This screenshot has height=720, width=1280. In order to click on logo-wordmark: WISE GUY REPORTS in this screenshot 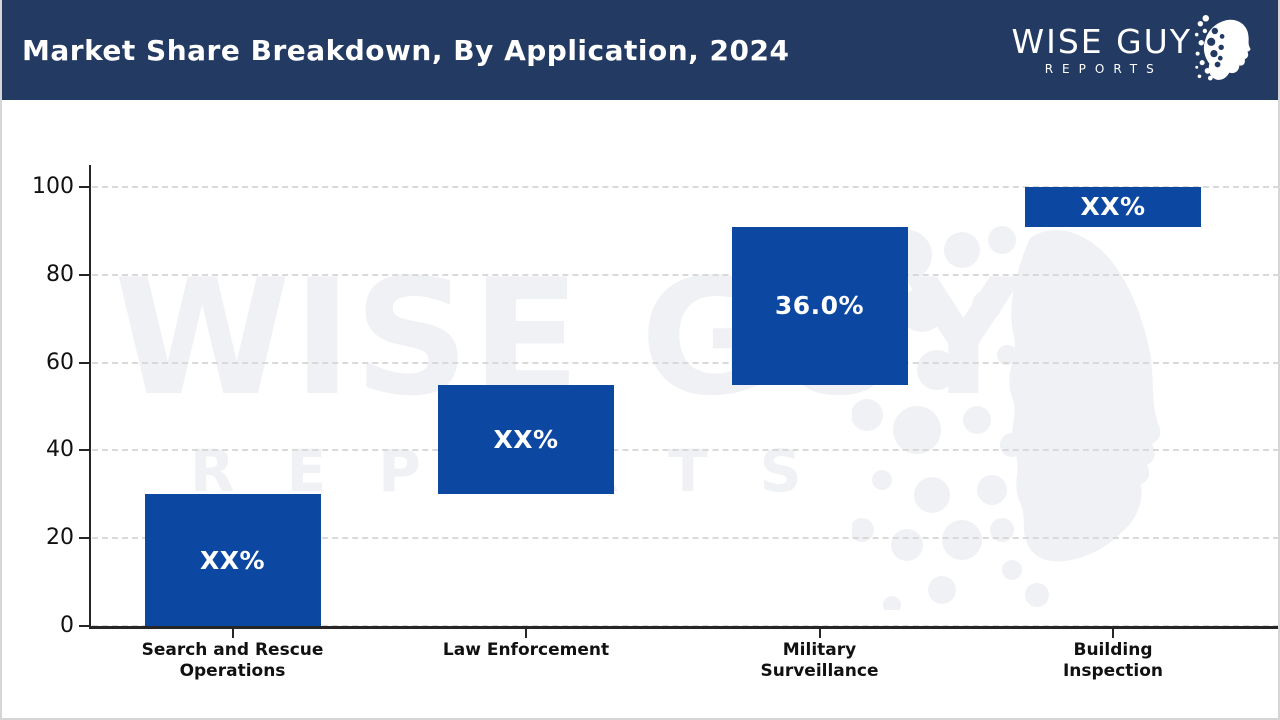, I will do `click(1101, 50)`.